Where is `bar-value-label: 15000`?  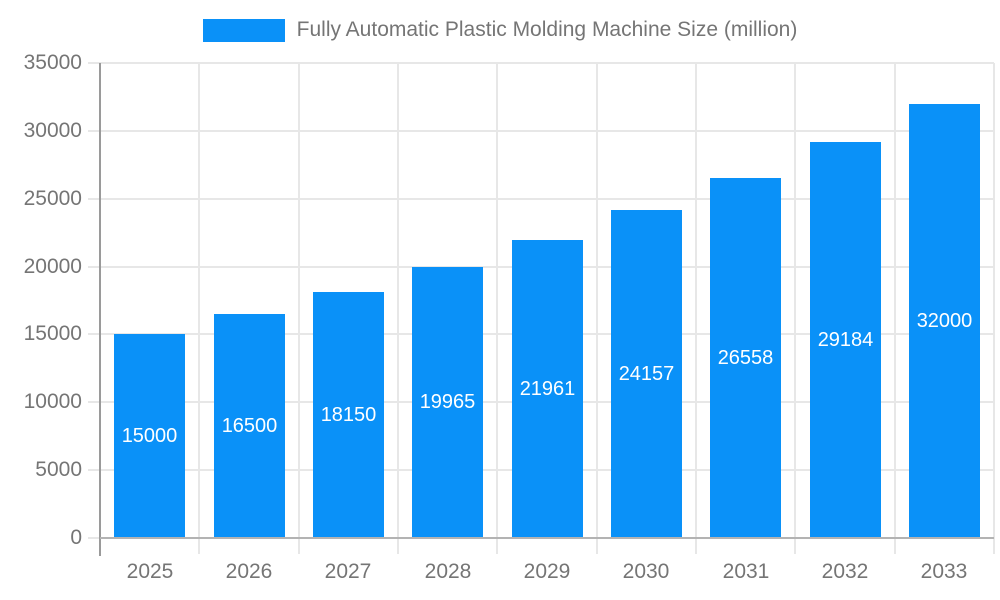 bar-value-label: 15000 is located at coordinates (149, 435).